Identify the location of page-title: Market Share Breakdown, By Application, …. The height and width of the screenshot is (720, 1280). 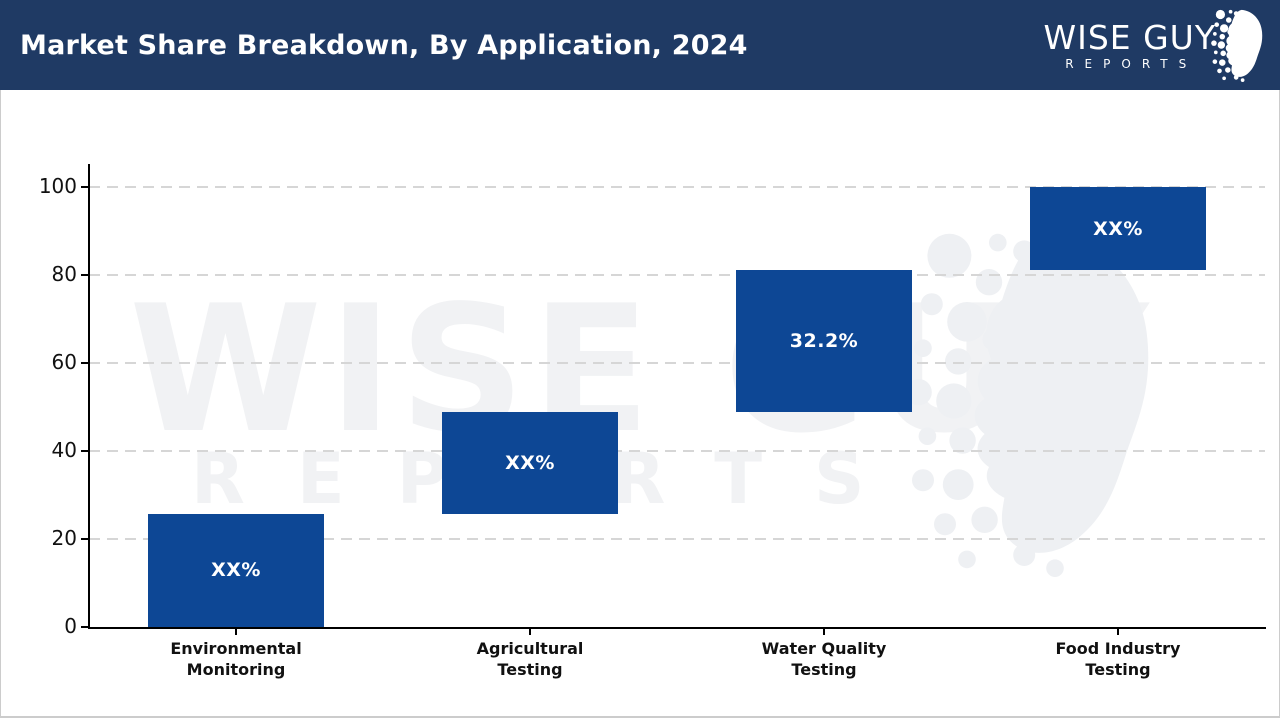
(384, 45).